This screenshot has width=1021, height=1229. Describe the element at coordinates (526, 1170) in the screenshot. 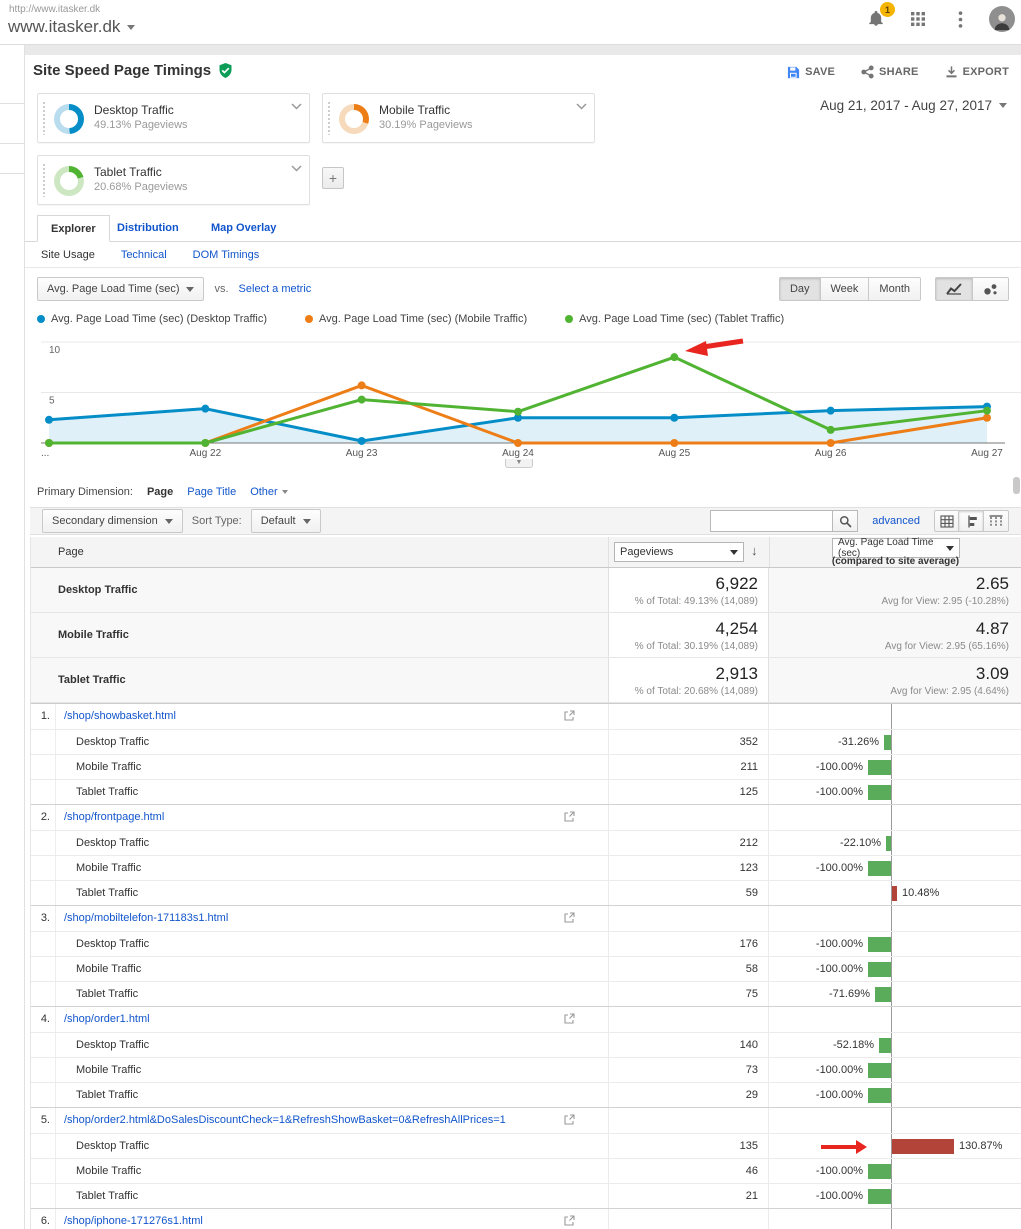

I see `segment-sub-row: Mobile Traffic 46 -100.00%` at that location.